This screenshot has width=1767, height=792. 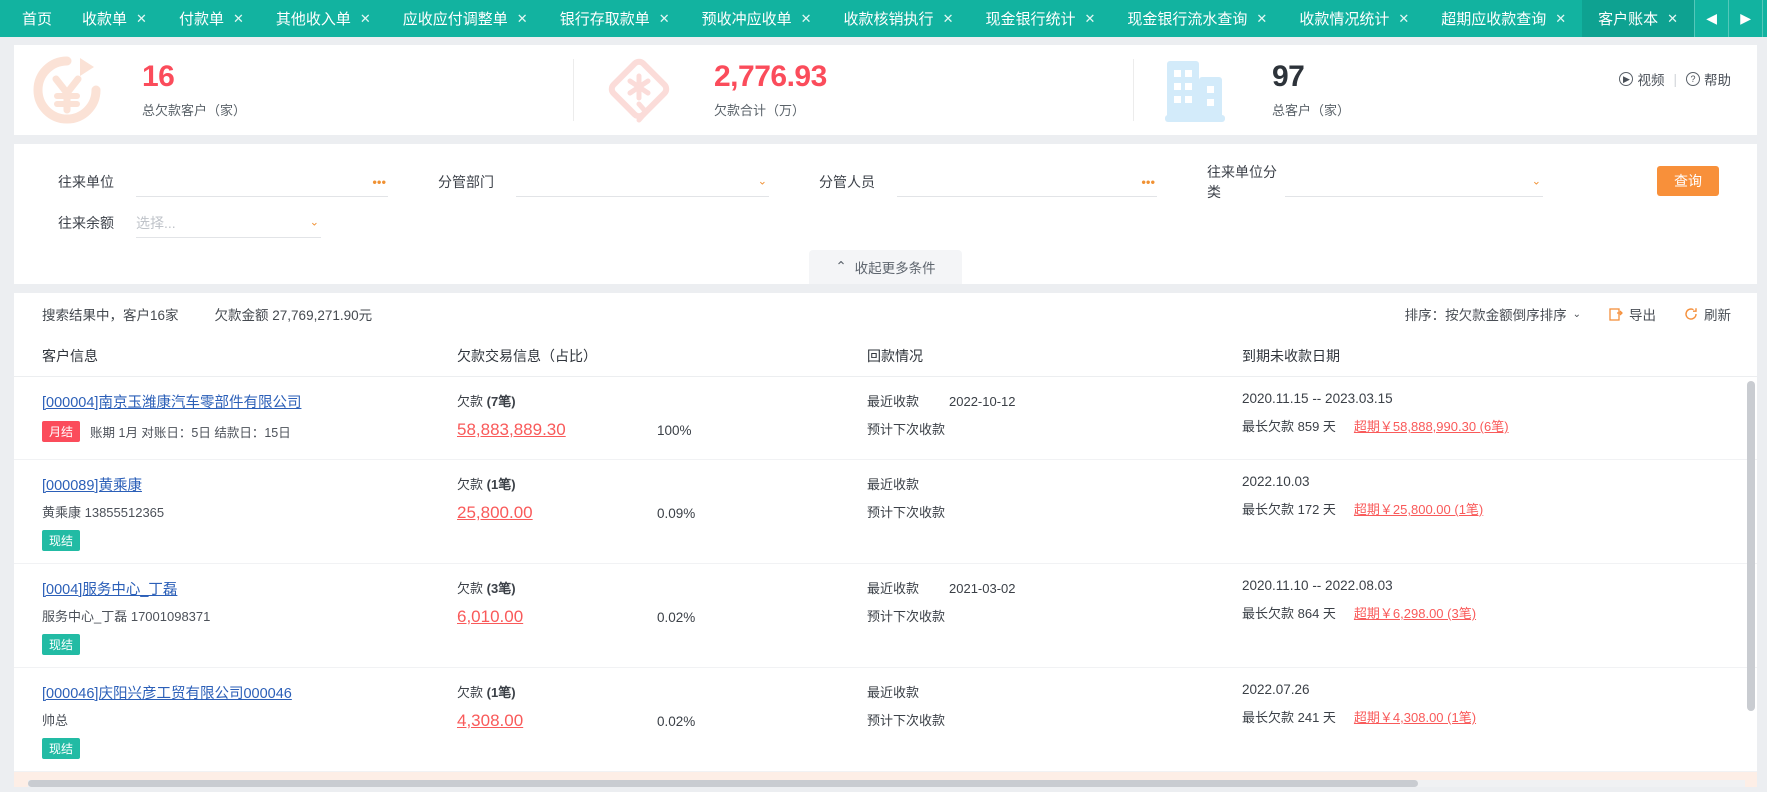 What do you see at coordinates (167, 694) in the screenshot?
I see `customer-name-link: [000046]庆阳兴彦工贸有限公司000046` at bounding box center [167, 694].